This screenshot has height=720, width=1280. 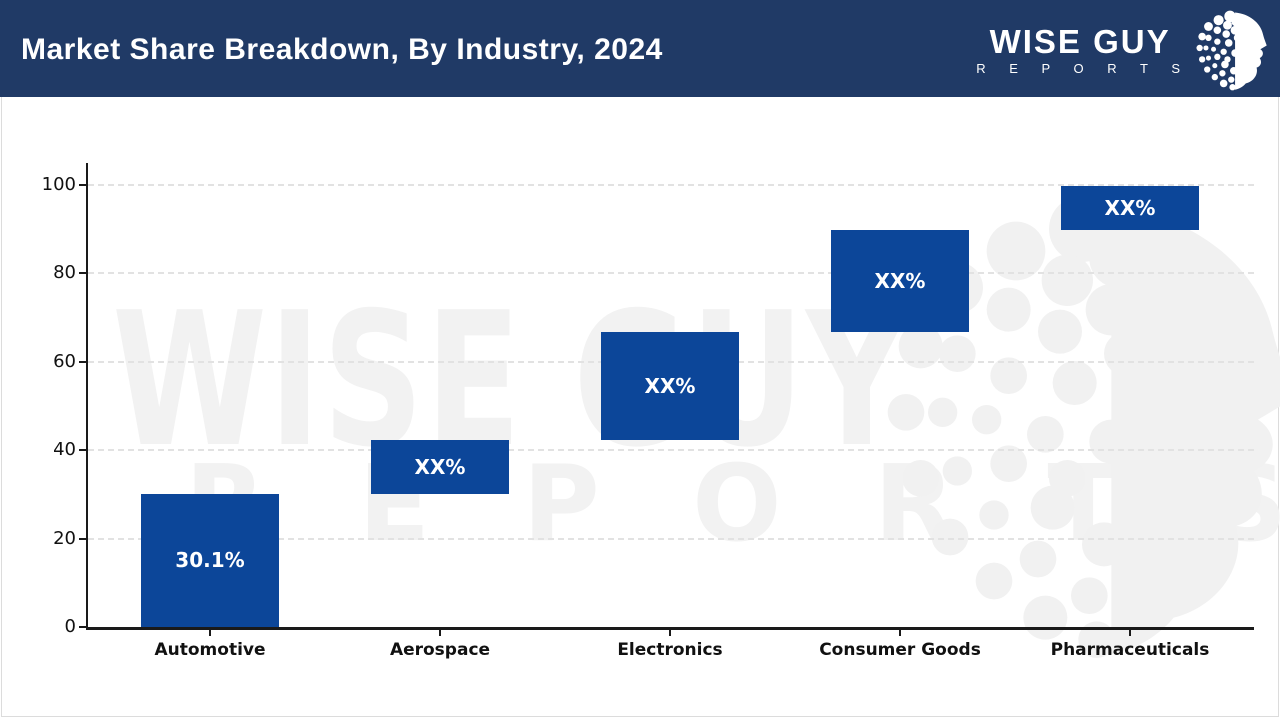 I want to click on bar-aerospace: XX%, so click(x=440, y=467).